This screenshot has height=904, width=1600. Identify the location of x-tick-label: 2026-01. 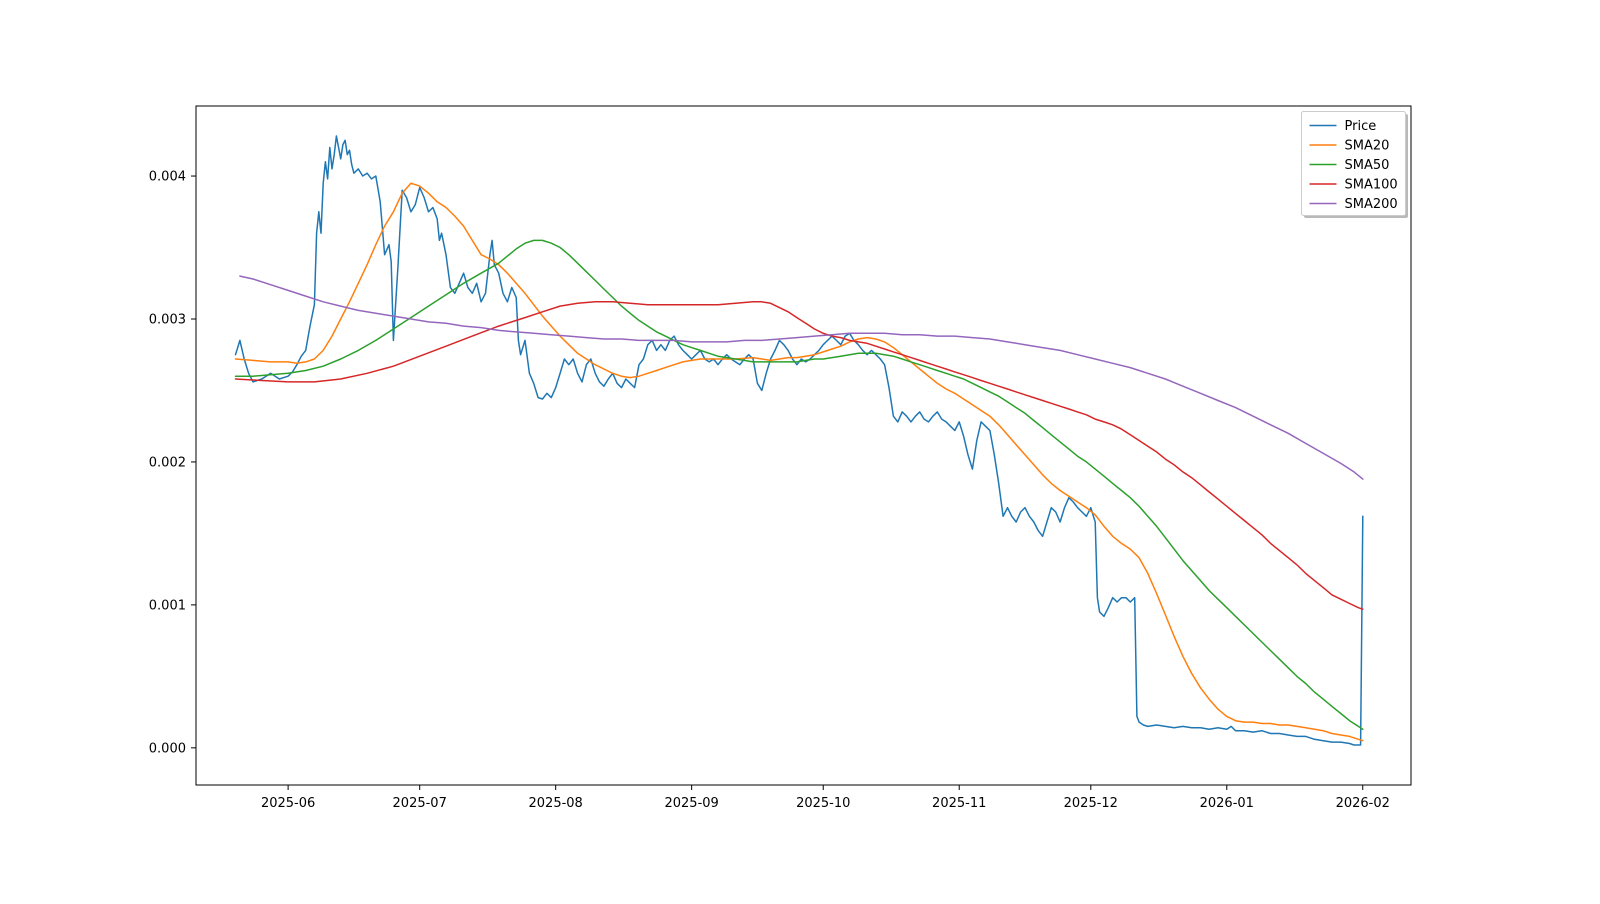
(1227, 803).